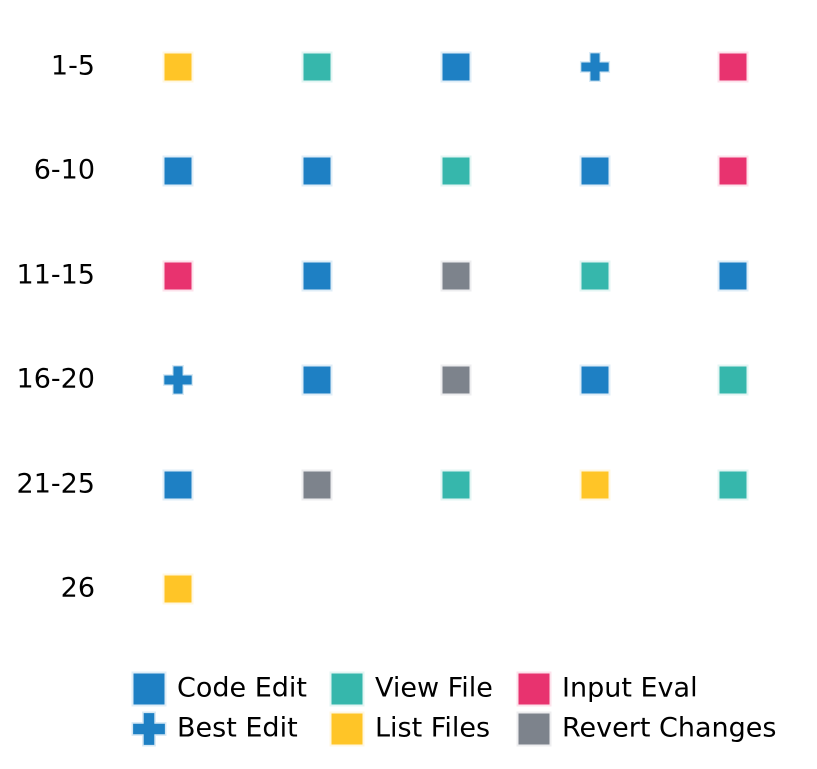 The height and width of the screenshot is (769, 817). I want to click on y-tick-label: 21-25, so click(55, 484).